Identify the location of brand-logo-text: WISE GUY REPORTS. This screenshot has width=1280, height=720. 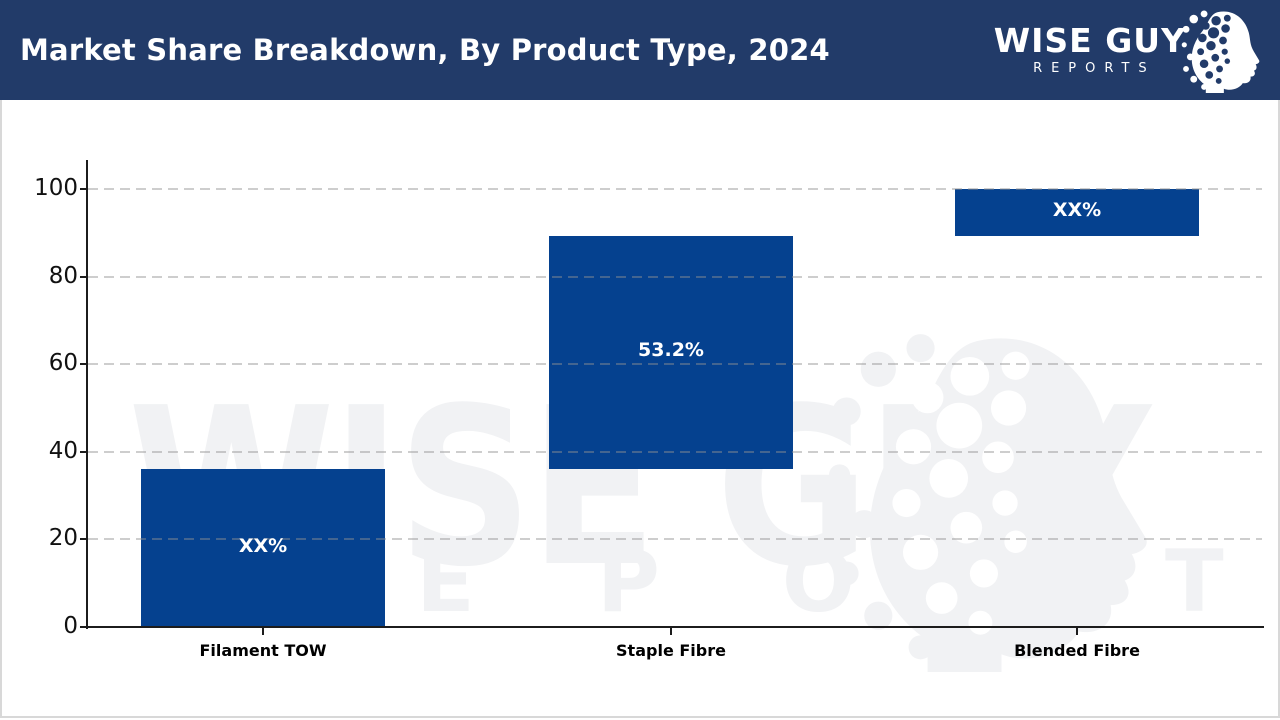
(1090, 50).